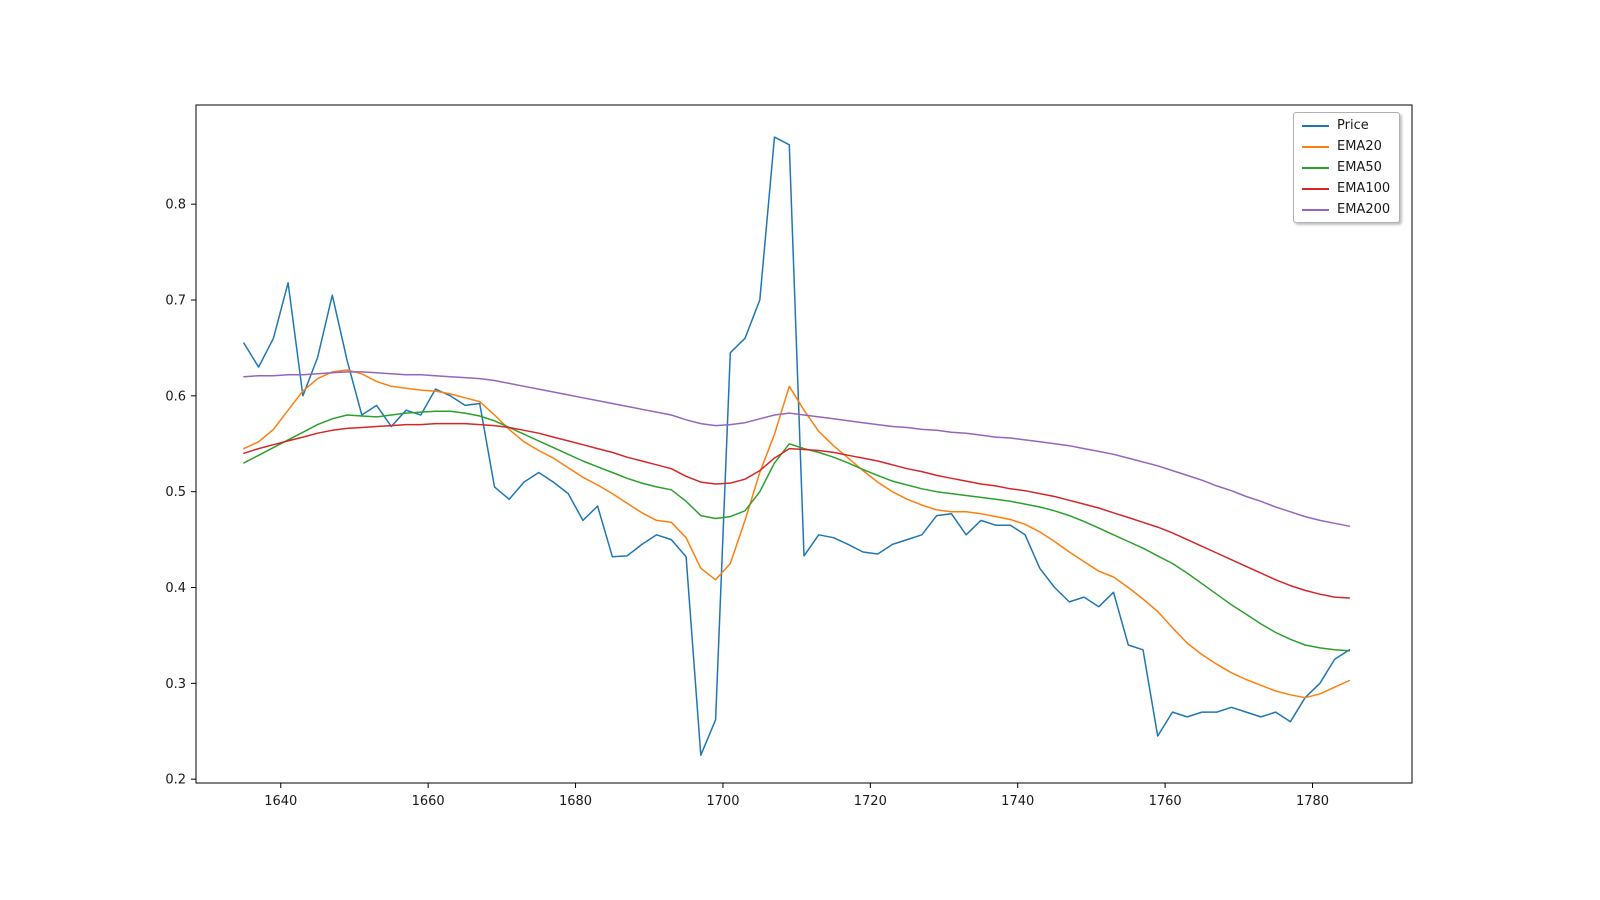 The image size is (1600, 900). What do you see at coordinates (175, 588) in the screenshot?
I see `y-tick-label: 0.4` at bounding box center [175, 588].